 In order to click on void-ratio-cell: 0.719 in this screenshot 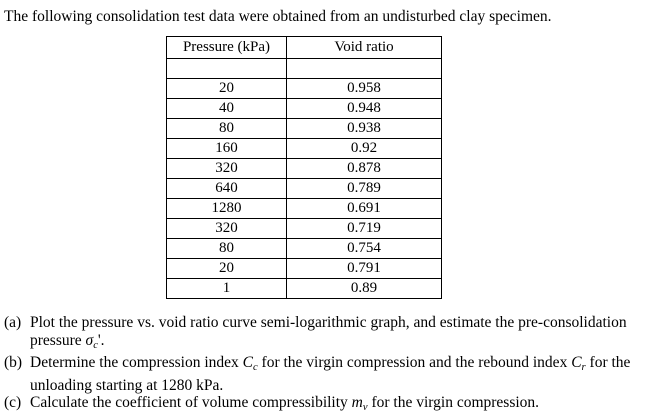, I will do `click(364, 228)`.